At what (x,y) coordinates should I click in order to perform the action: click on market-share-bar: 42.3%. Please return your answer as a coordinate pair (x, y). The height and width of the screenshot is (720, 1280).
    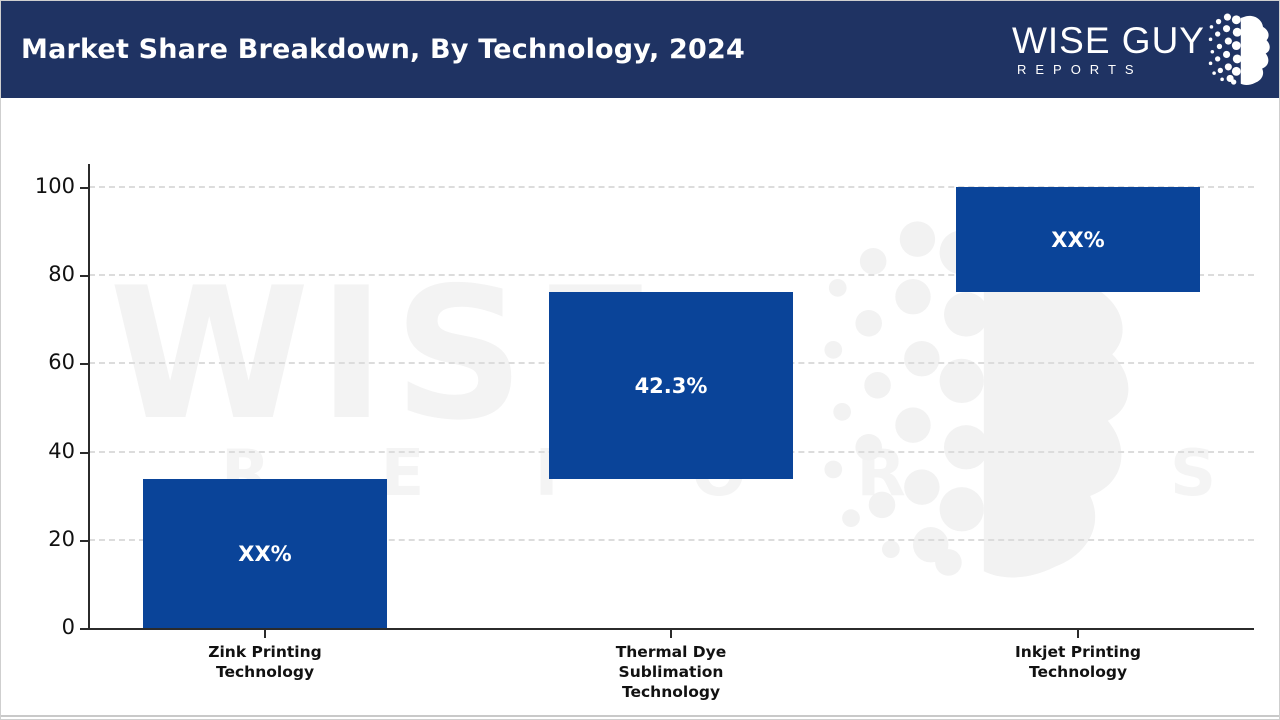
    Looking at the image, I should click on (671, 385).